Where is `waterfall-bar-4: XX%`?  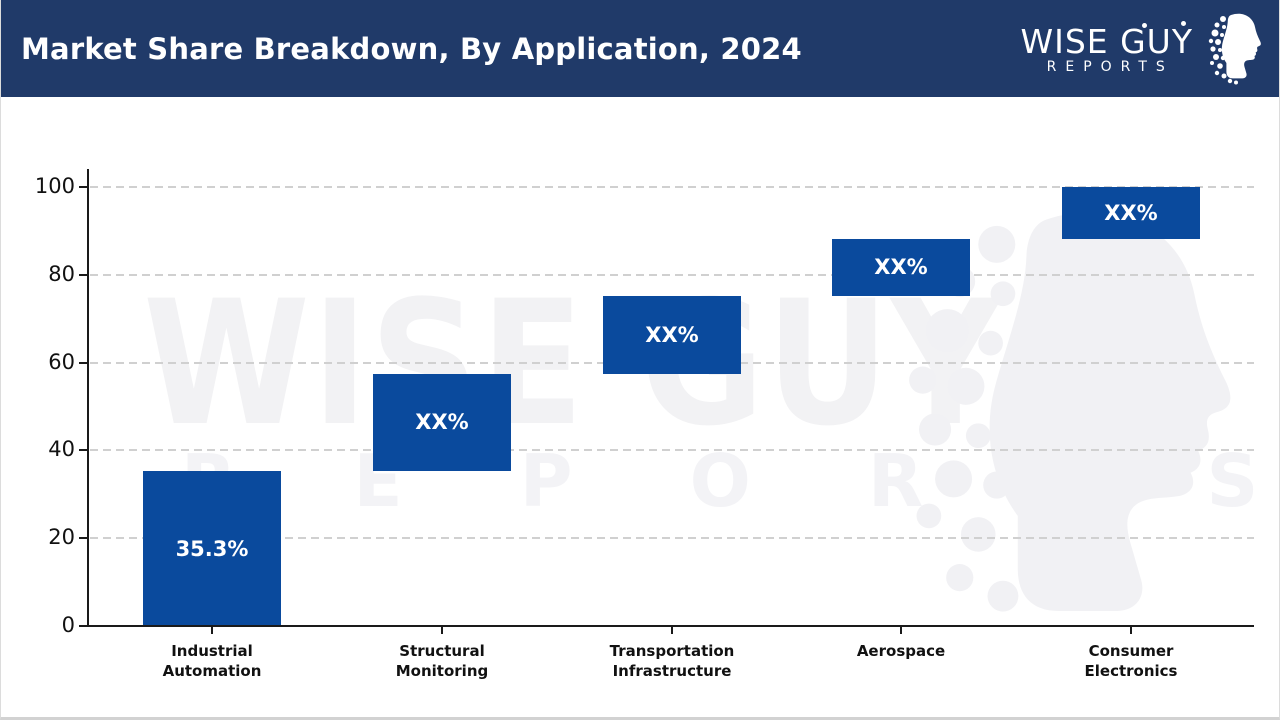 waterfall-bar-4: XX% is located at coordinates (901, 267).